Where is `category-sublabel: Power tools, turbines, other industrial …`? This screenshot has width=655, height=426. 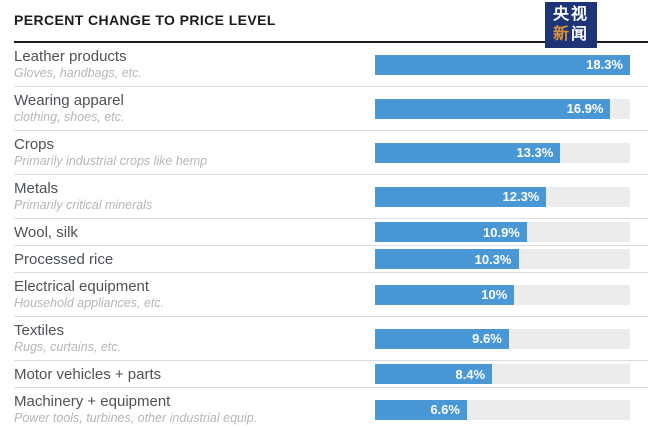
category-sublabel: Power tools, turbines, other industrial … is located at coordinates (136, 418).